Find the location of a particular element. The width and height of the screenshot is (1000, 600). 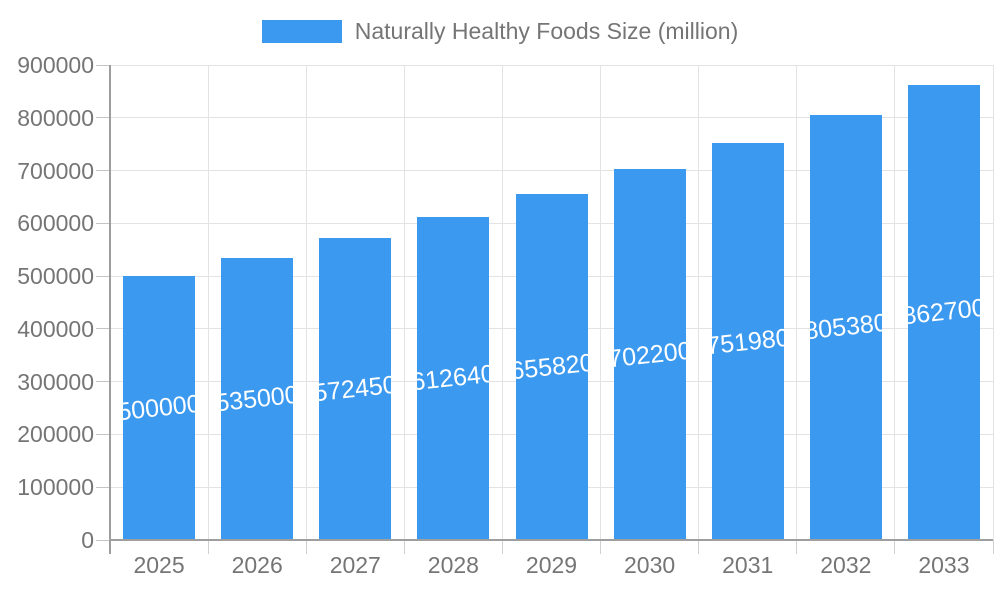

y-axis-label: 300000 is located at coordinates (55, 381).